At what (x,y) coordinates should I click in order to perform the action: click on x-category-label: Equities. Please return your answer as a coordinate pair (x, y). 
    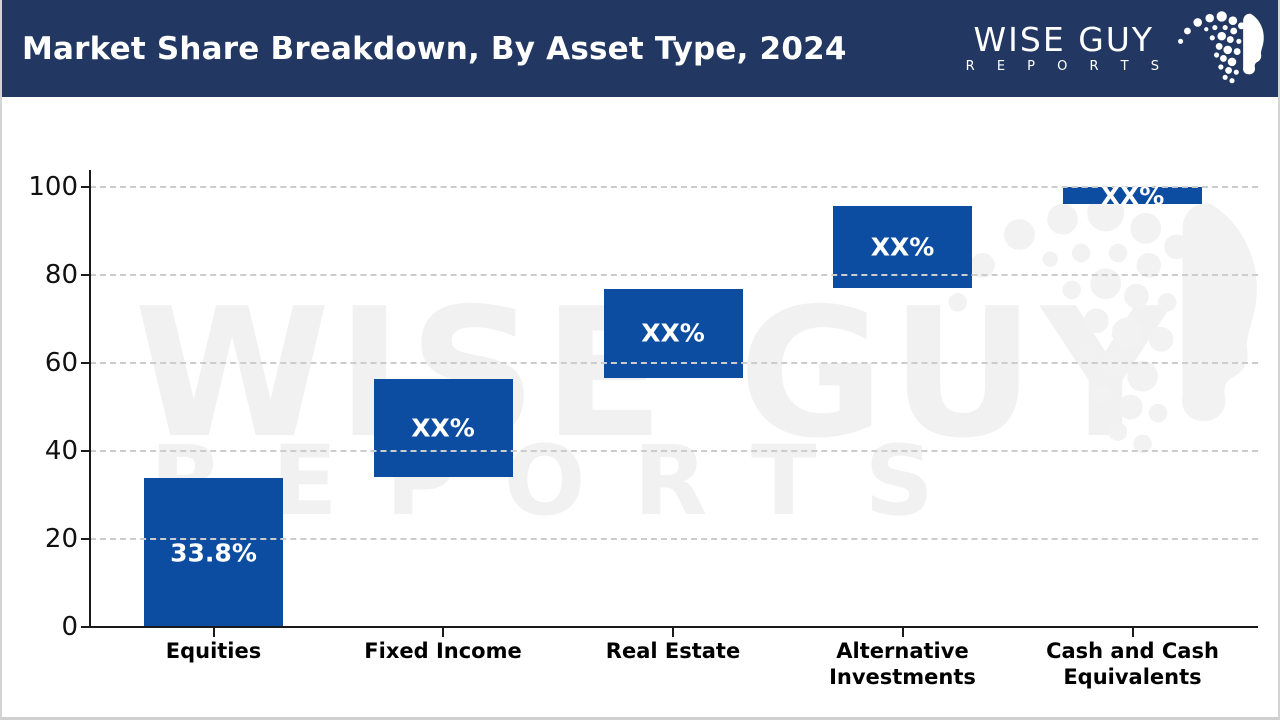
    Looking at the image, I should click on (213, 651).